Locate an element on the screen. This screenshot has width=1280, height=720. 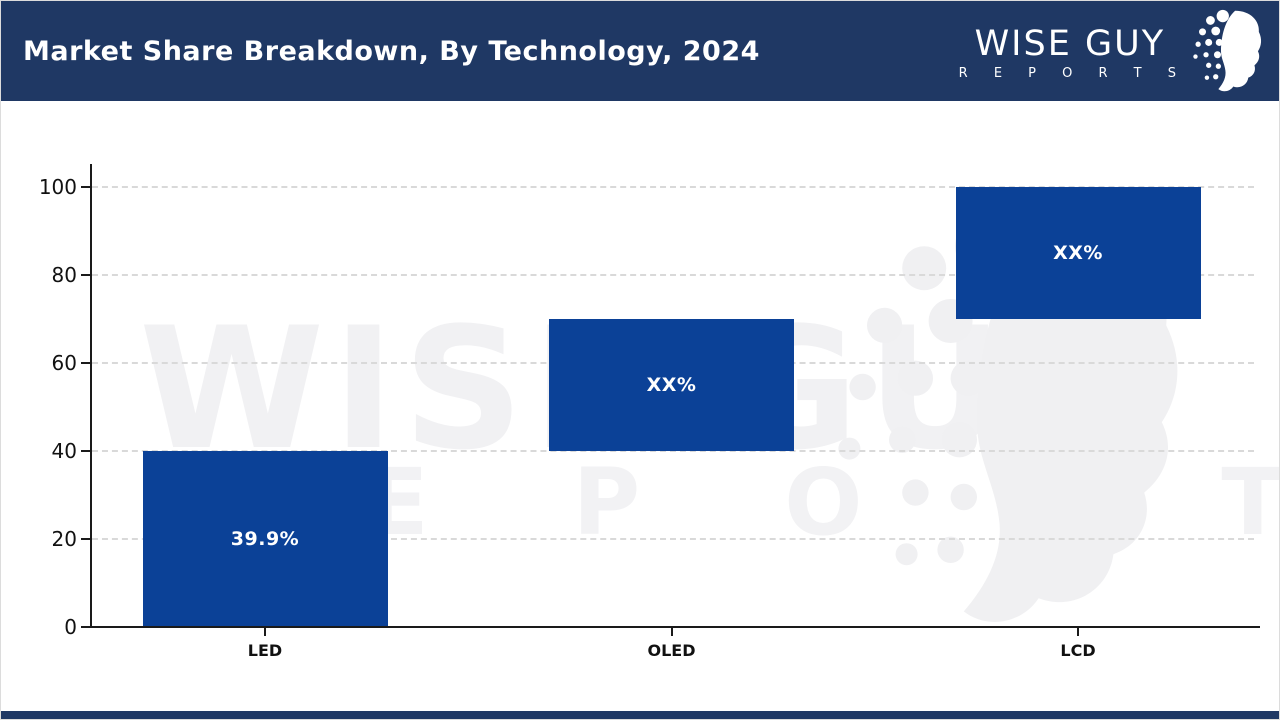
x-tick-label-OLED: OLED is located at coordinates (671, 650).